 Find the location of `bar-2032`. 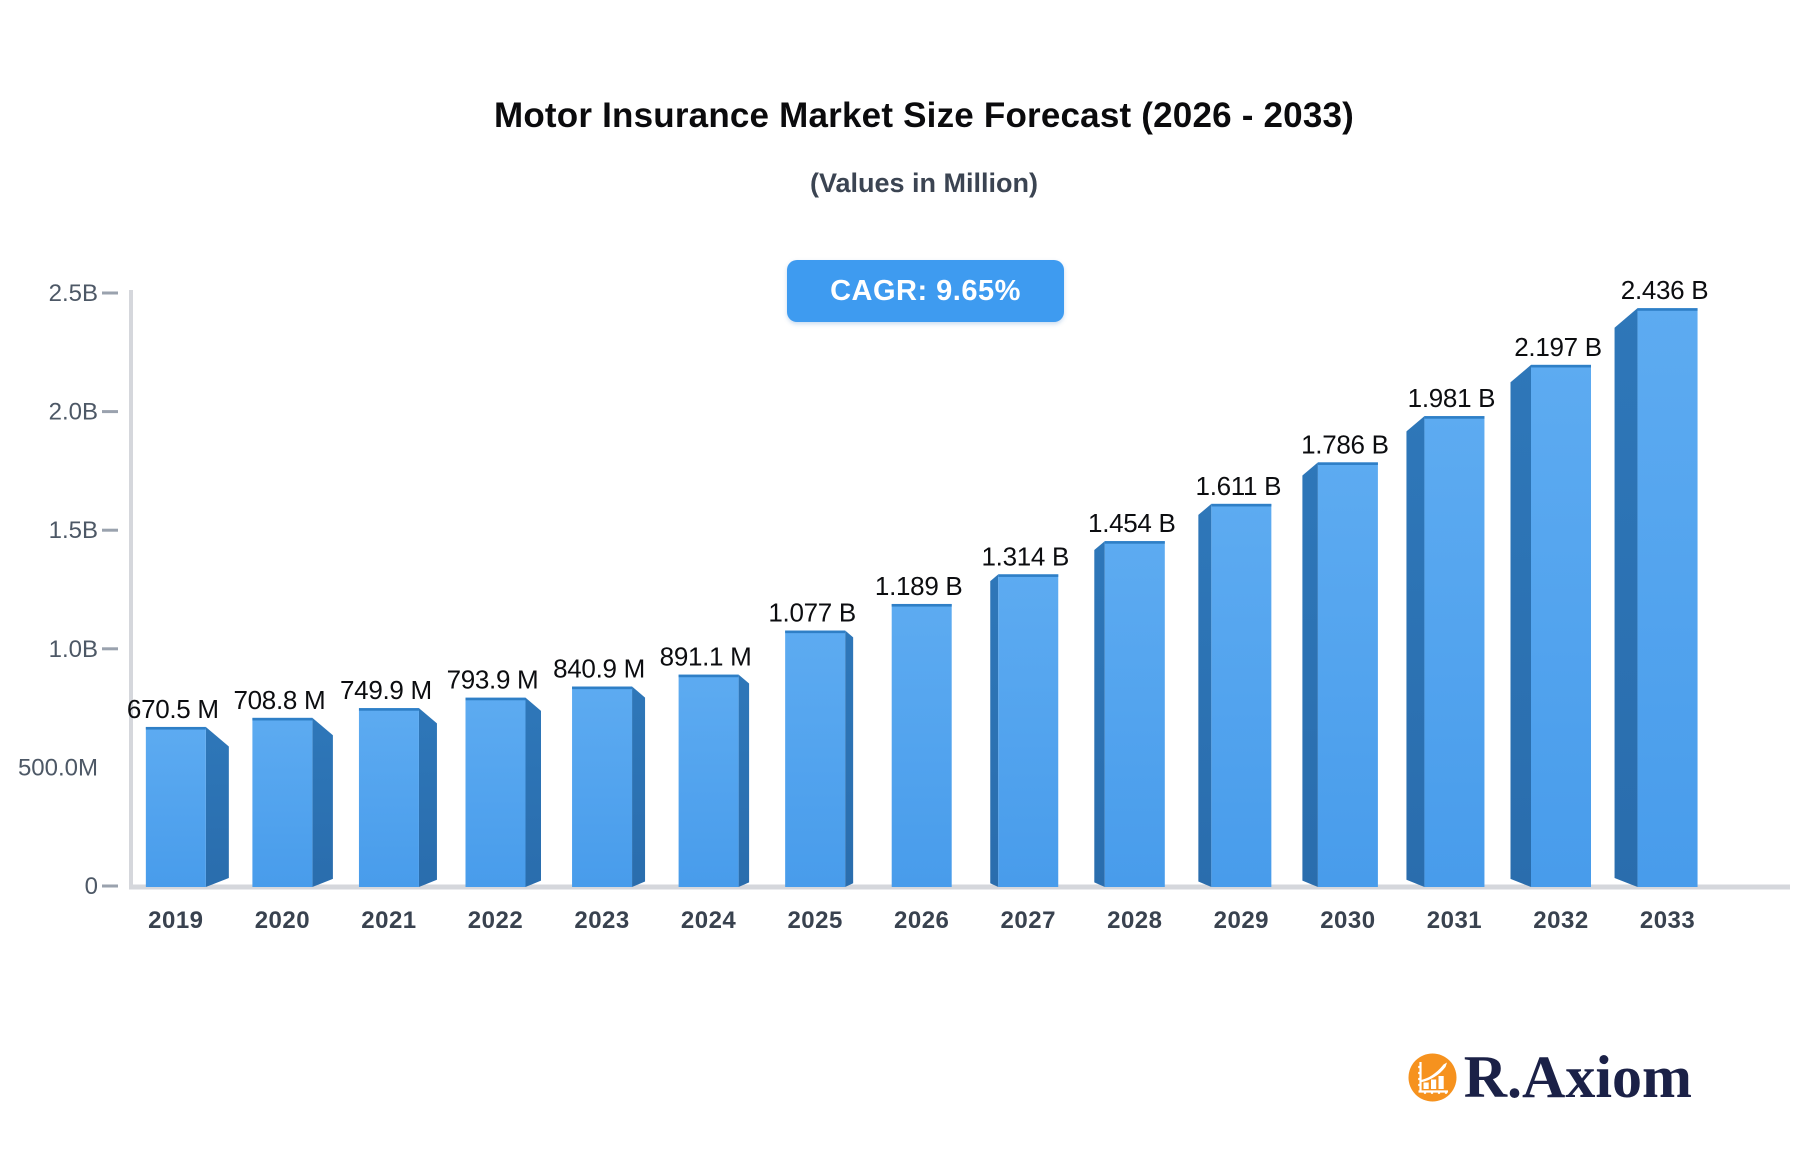

bar-2032 is located at coordinates (1551, 626).